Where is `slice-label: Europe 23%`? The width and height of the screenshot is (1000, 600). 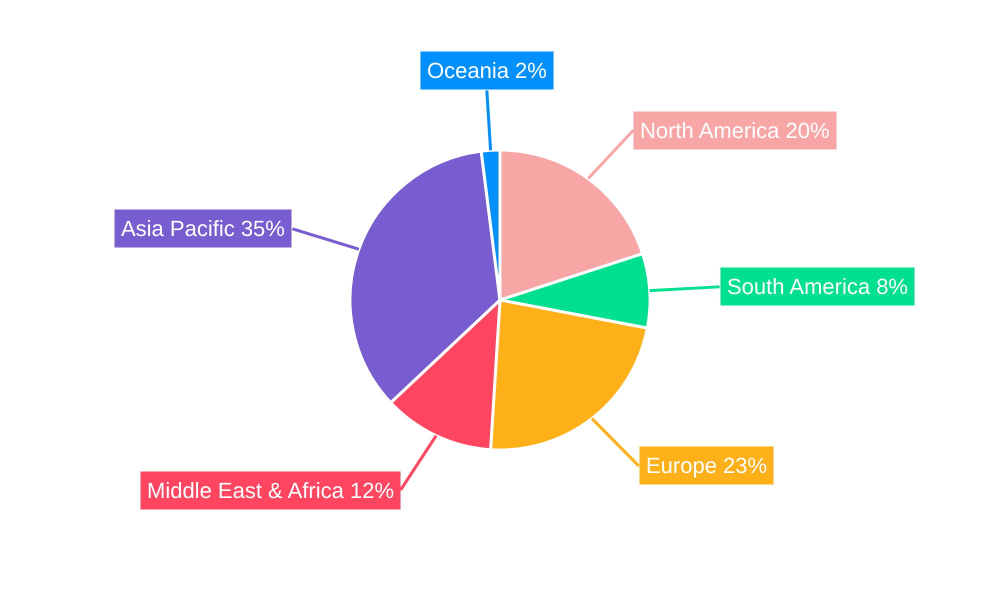 slice-label: Europe 23% is located at coordinates (707, 465).